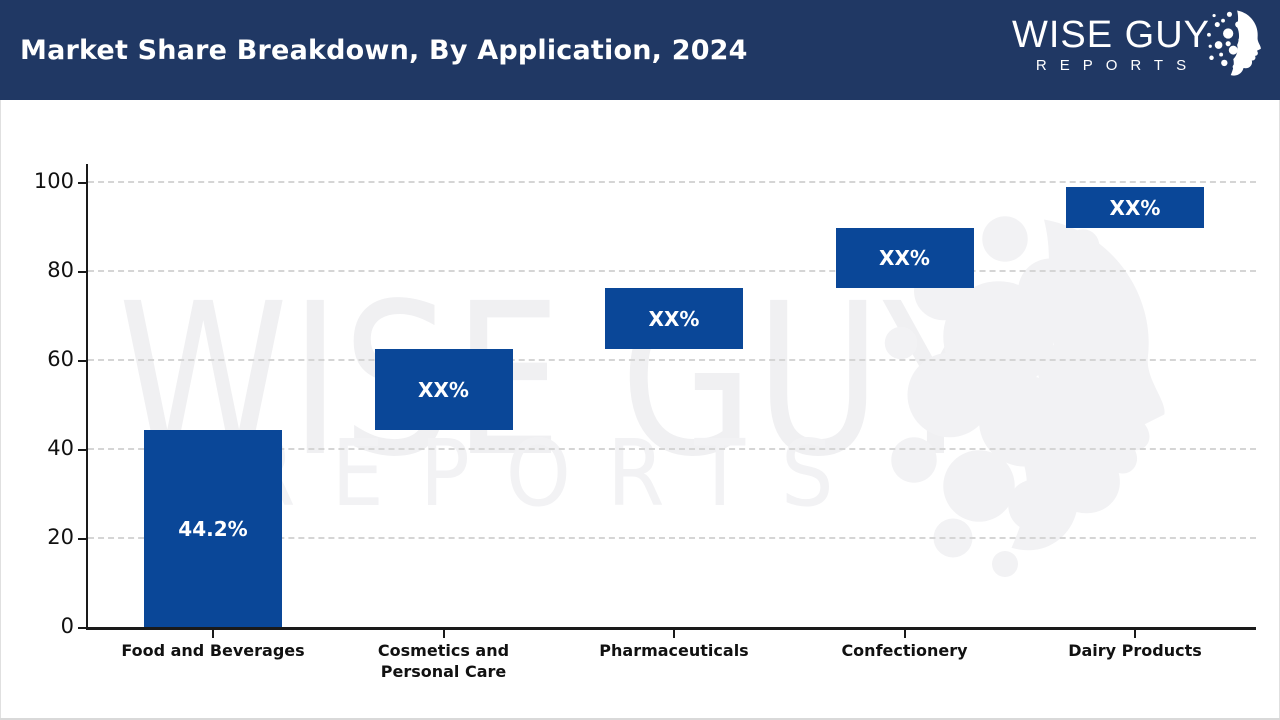 The image size is (1280, 720). I want to click on bar-confectionery: XX%, so click(904, 258).